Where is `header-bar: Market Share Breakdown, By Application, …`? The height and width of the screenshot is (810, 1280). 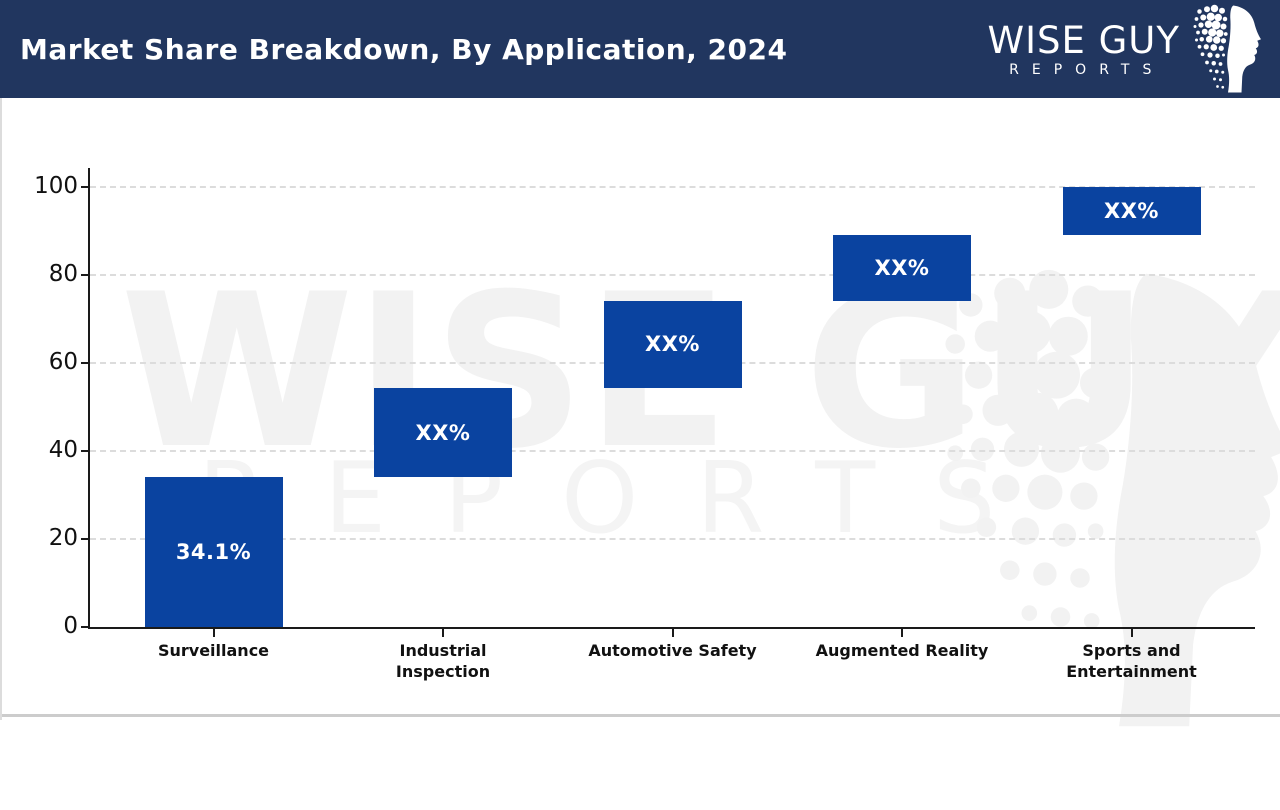
header-bar: Market Share Breakdown, By Application, … is located at coordinates (640, 49).